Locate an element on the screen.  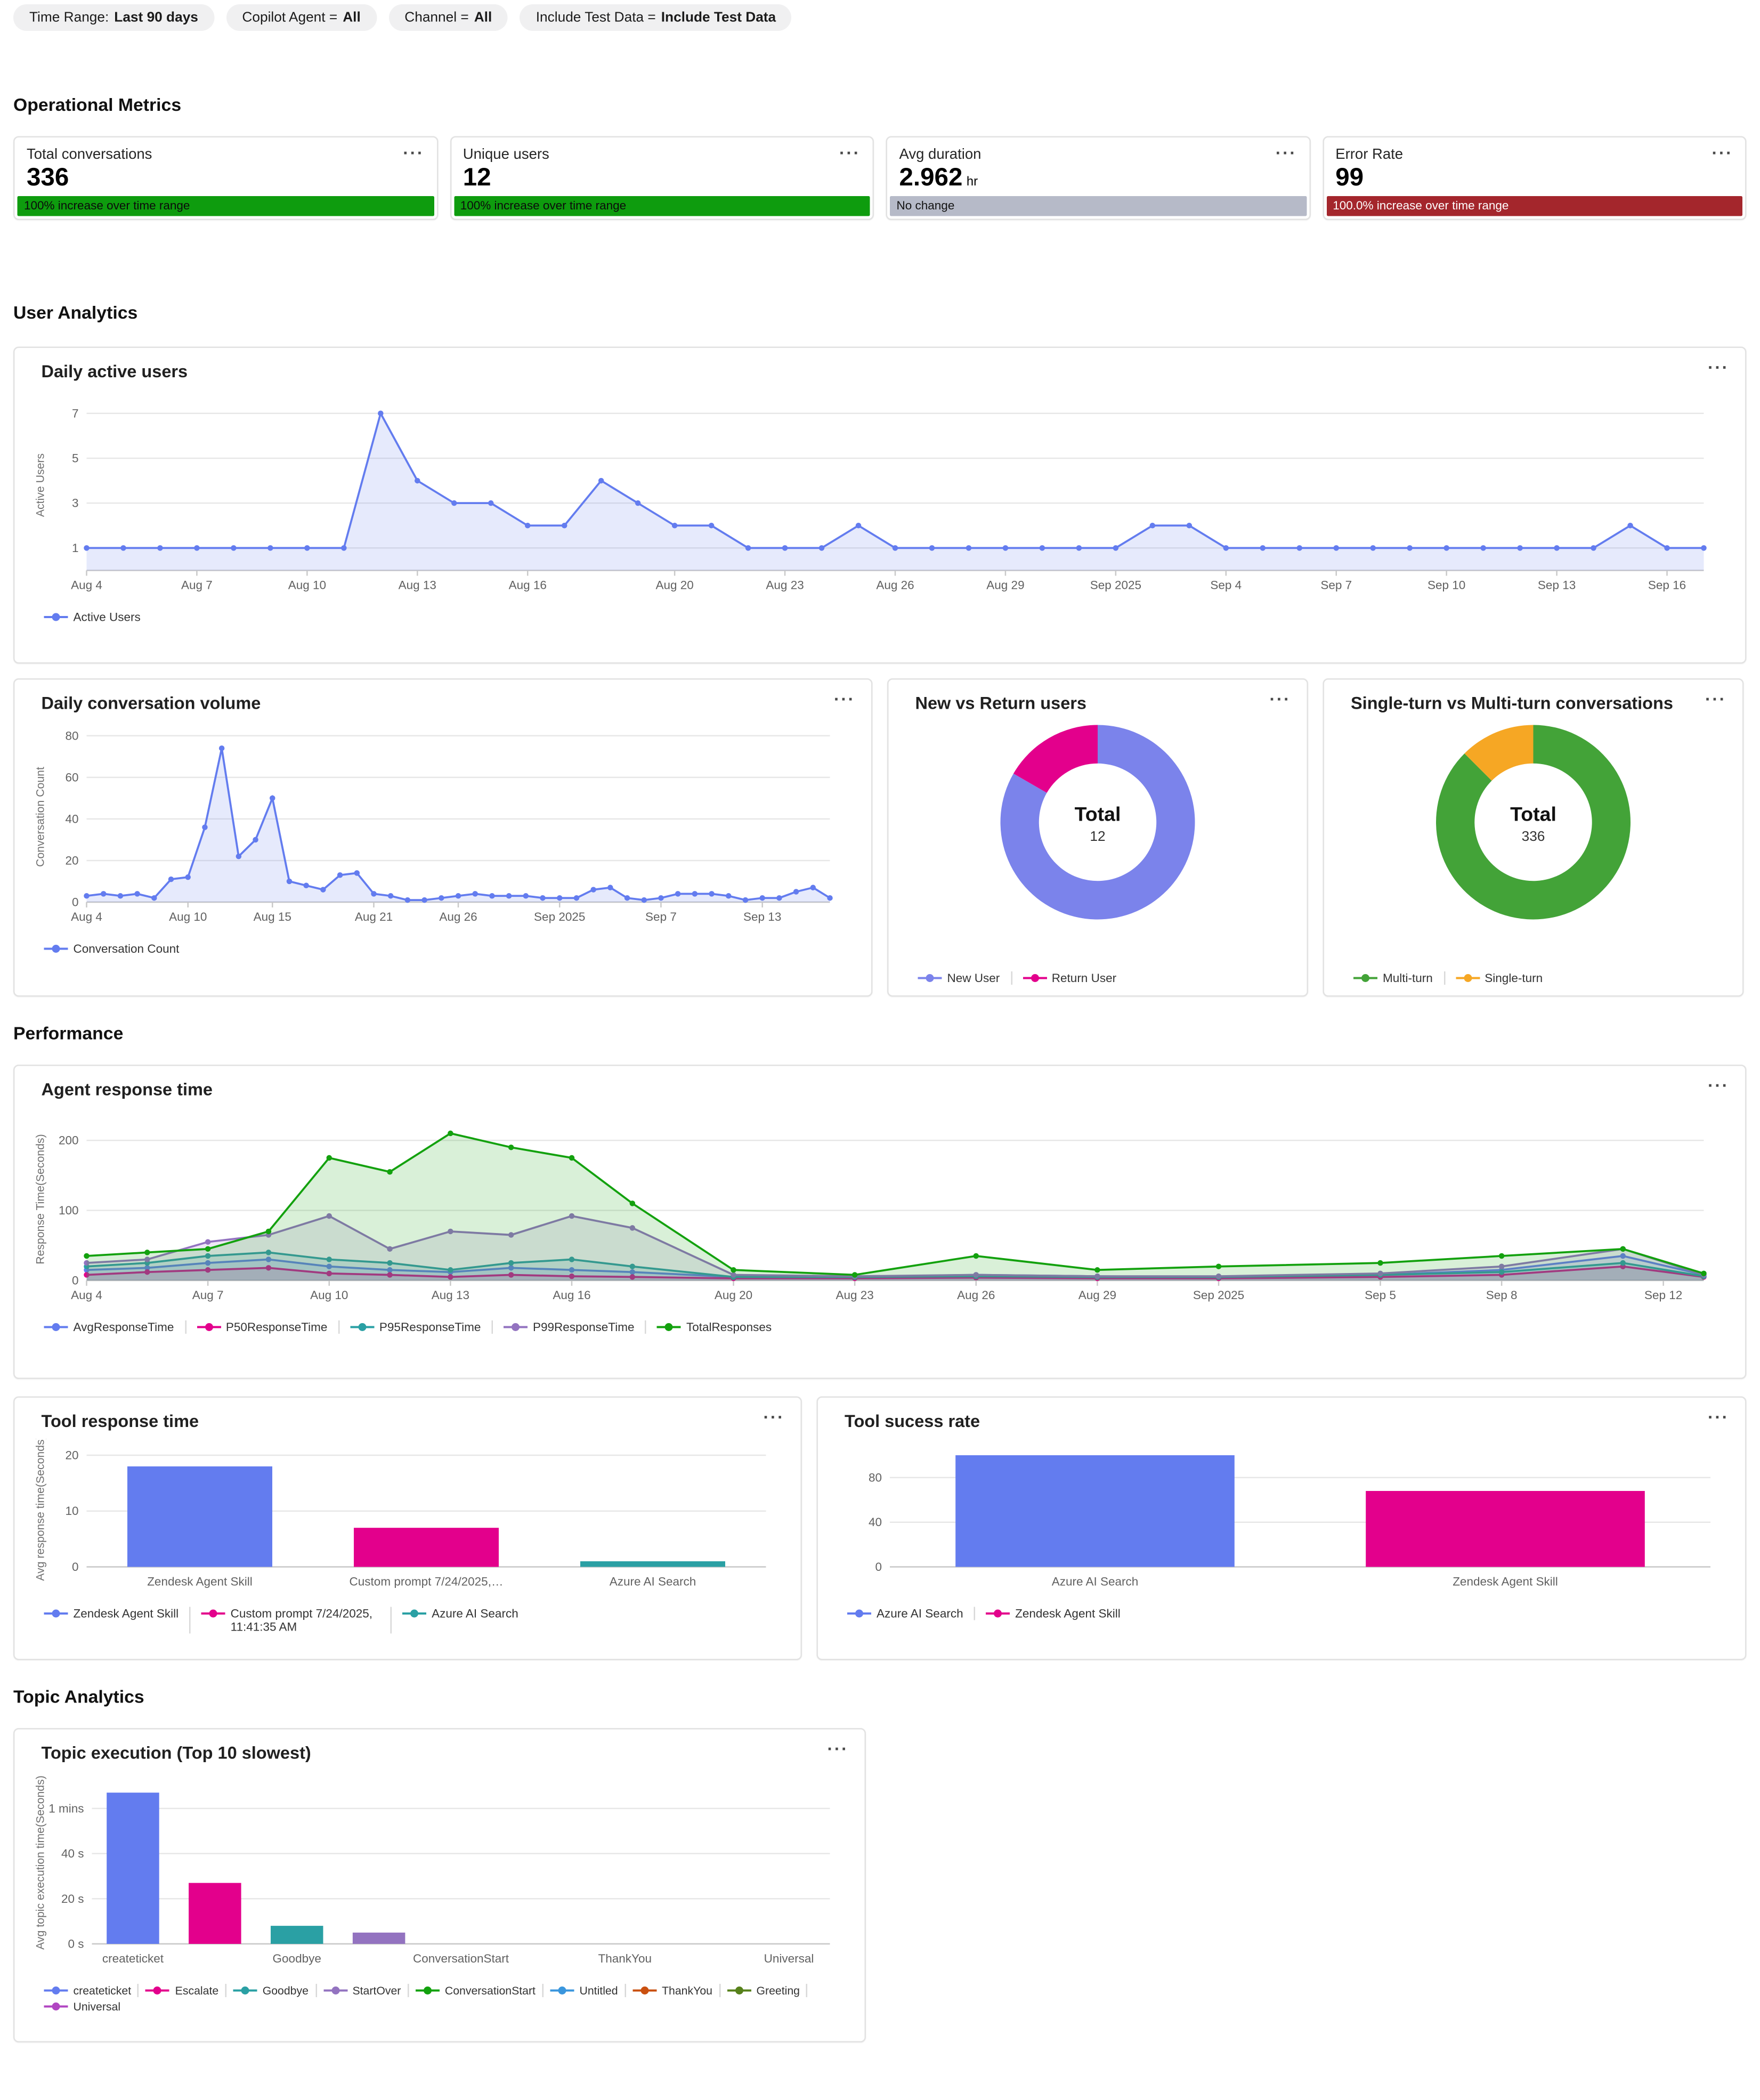
svg-text: 1 is located at coordinates (76, 548).